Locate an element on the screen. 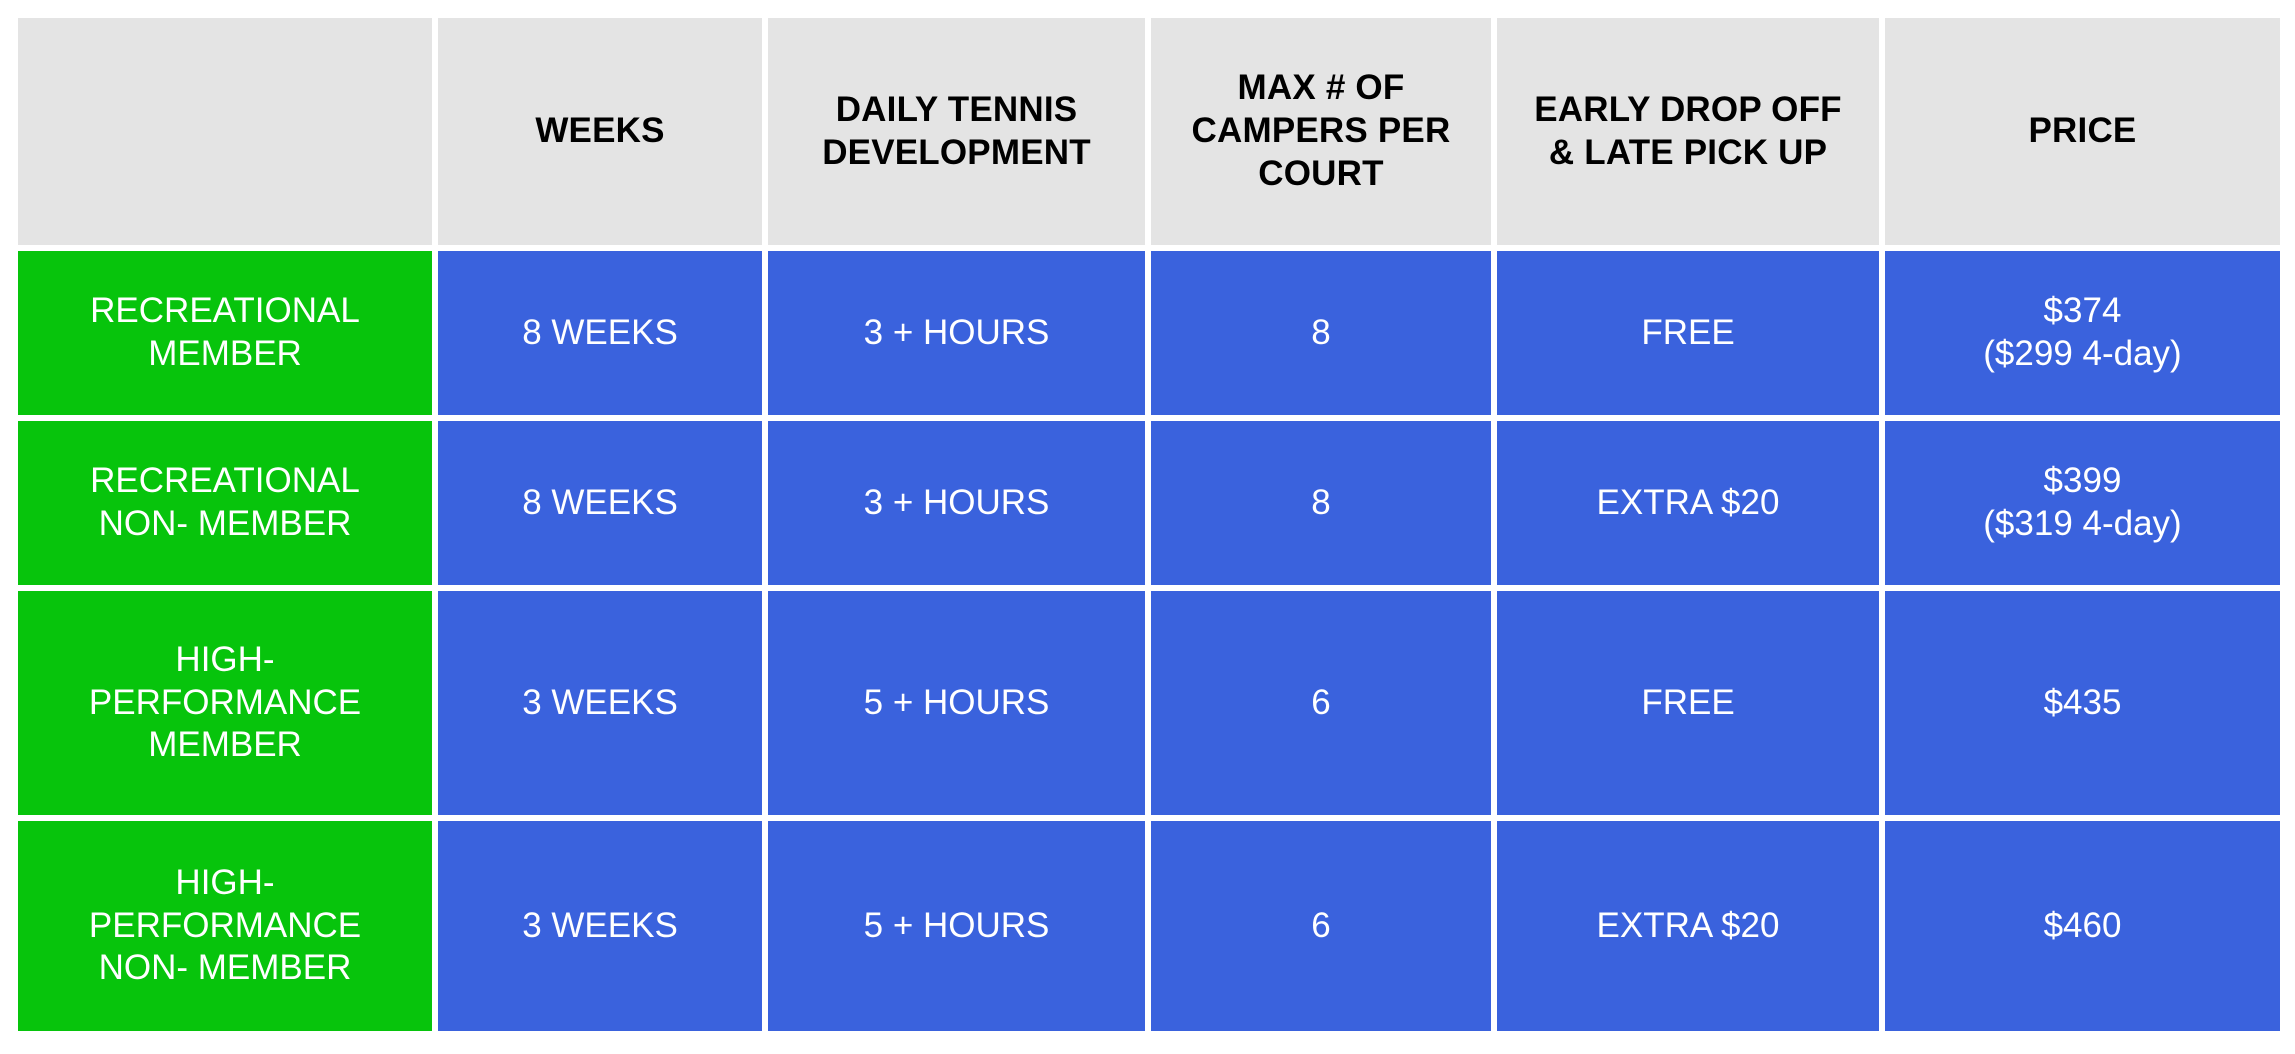  table-header-price-label: PRICE is located at coordinates (2082, 131).